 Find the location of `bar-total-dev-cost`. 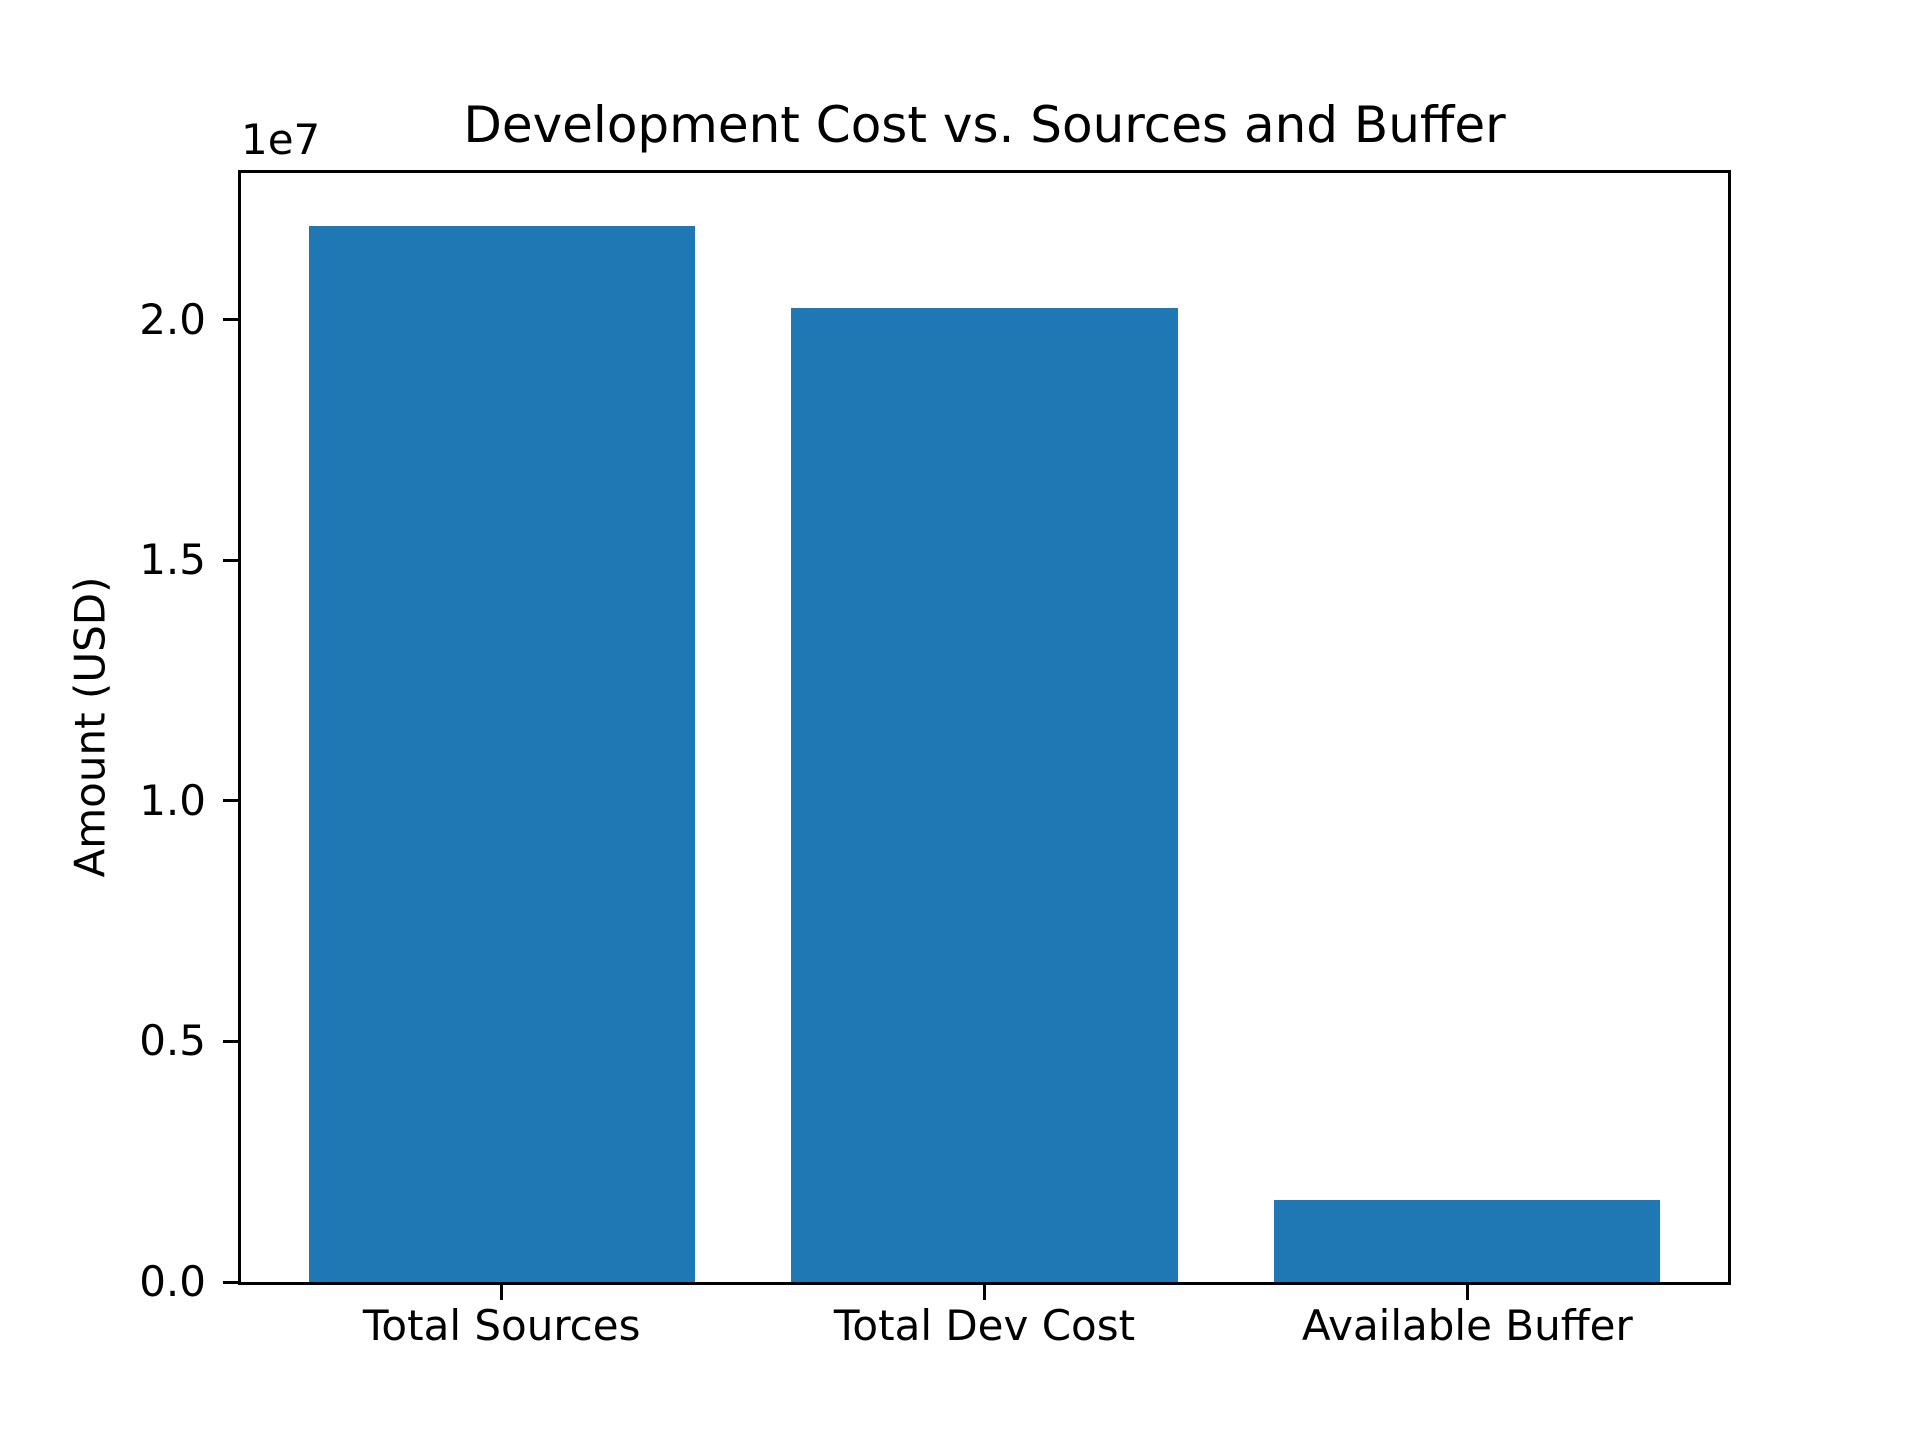

bar-total-dev-cost is located at coordinates (984, 794).